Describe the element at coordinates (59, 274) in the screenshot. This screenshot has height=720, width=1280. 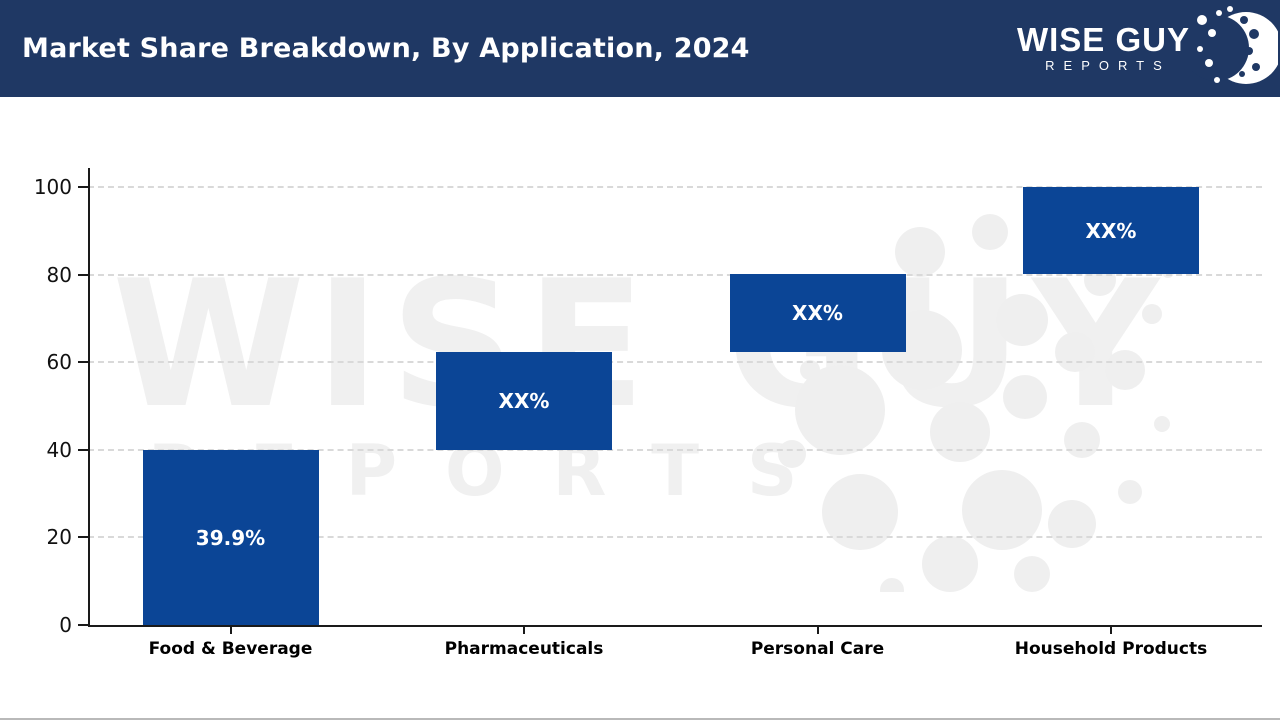
I see `y-tick-label: 80` at that location.